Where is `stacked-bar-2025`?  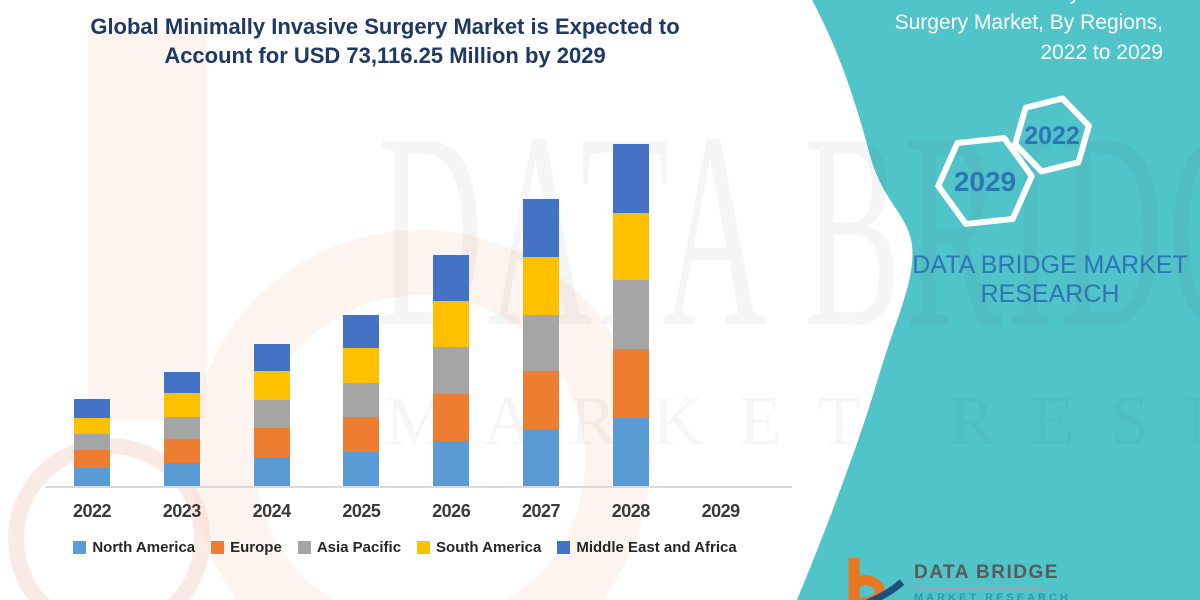 stacked-bar-2025 is located at coordinates (361, 400).